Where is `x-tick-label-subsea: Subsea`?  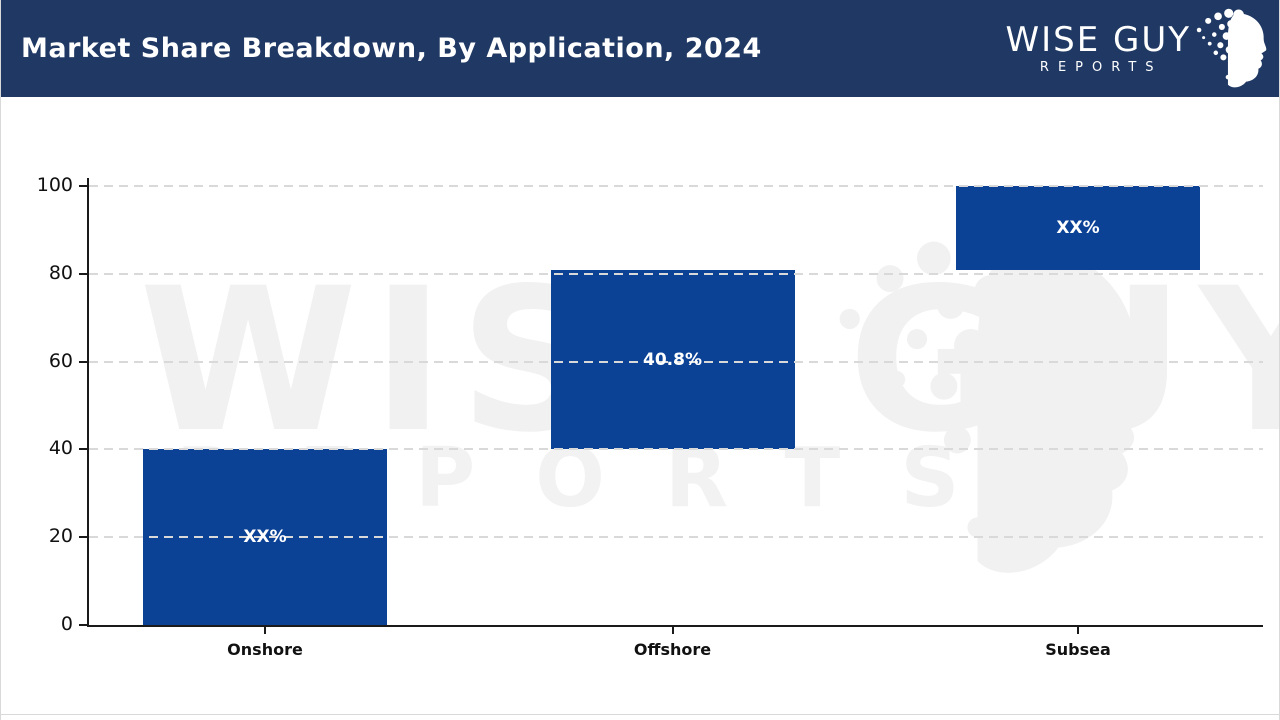 x-tick-label-subsea: Subsea is located at coordinates (1078, 649).